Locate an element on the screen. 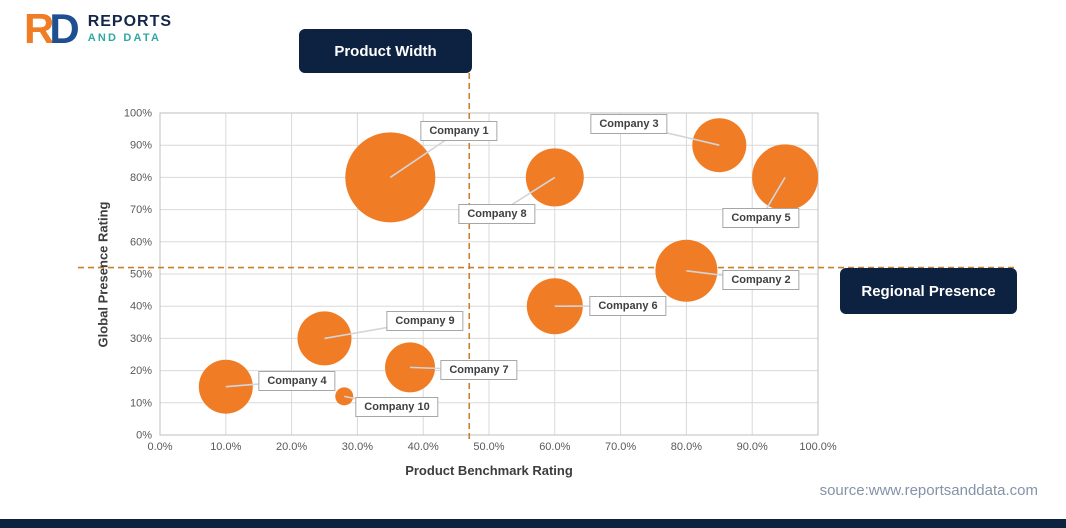  x-tick-label: 80.0% is located at coordinates (686, 447).